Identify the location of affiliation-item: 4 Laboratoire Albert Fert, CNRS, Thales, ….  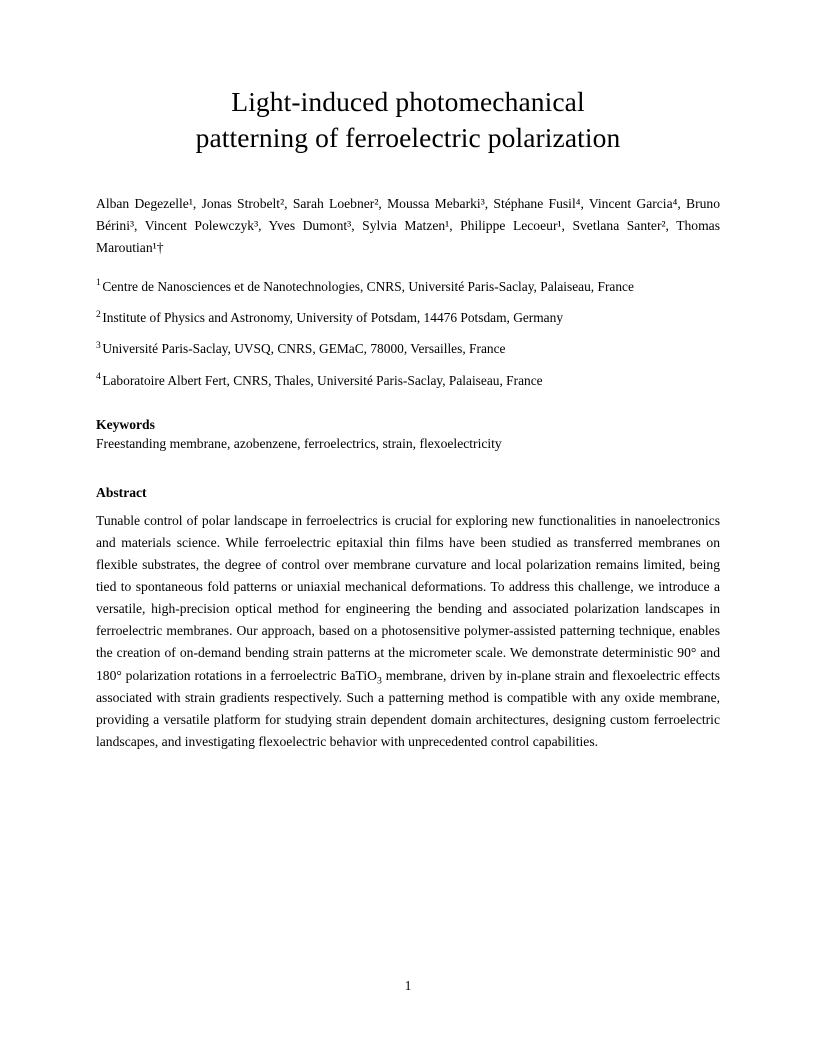
(408, 381).